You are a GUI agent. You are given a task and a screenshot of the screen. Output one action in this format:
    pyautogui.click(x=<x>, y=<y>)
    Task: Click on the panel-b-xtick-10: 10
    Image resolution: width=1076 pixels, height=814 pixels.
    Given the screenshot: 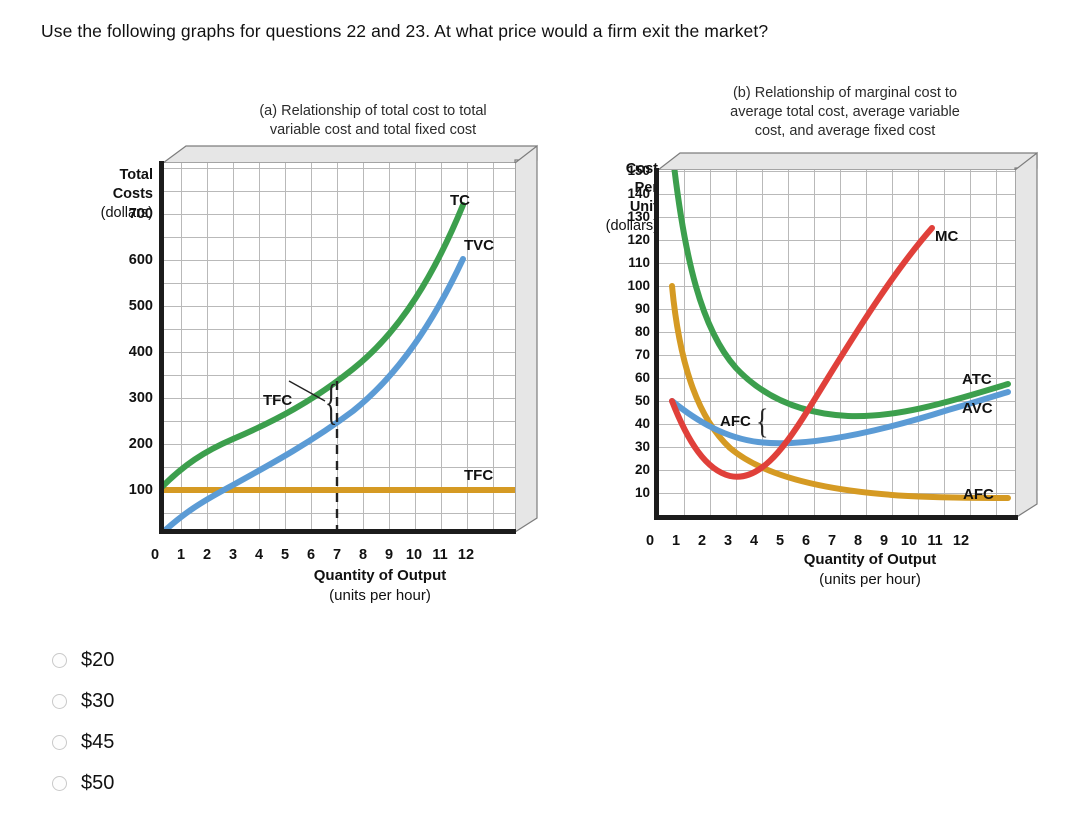 What is the action you would take?
    pyautogui.click(x=909, y=541)
    